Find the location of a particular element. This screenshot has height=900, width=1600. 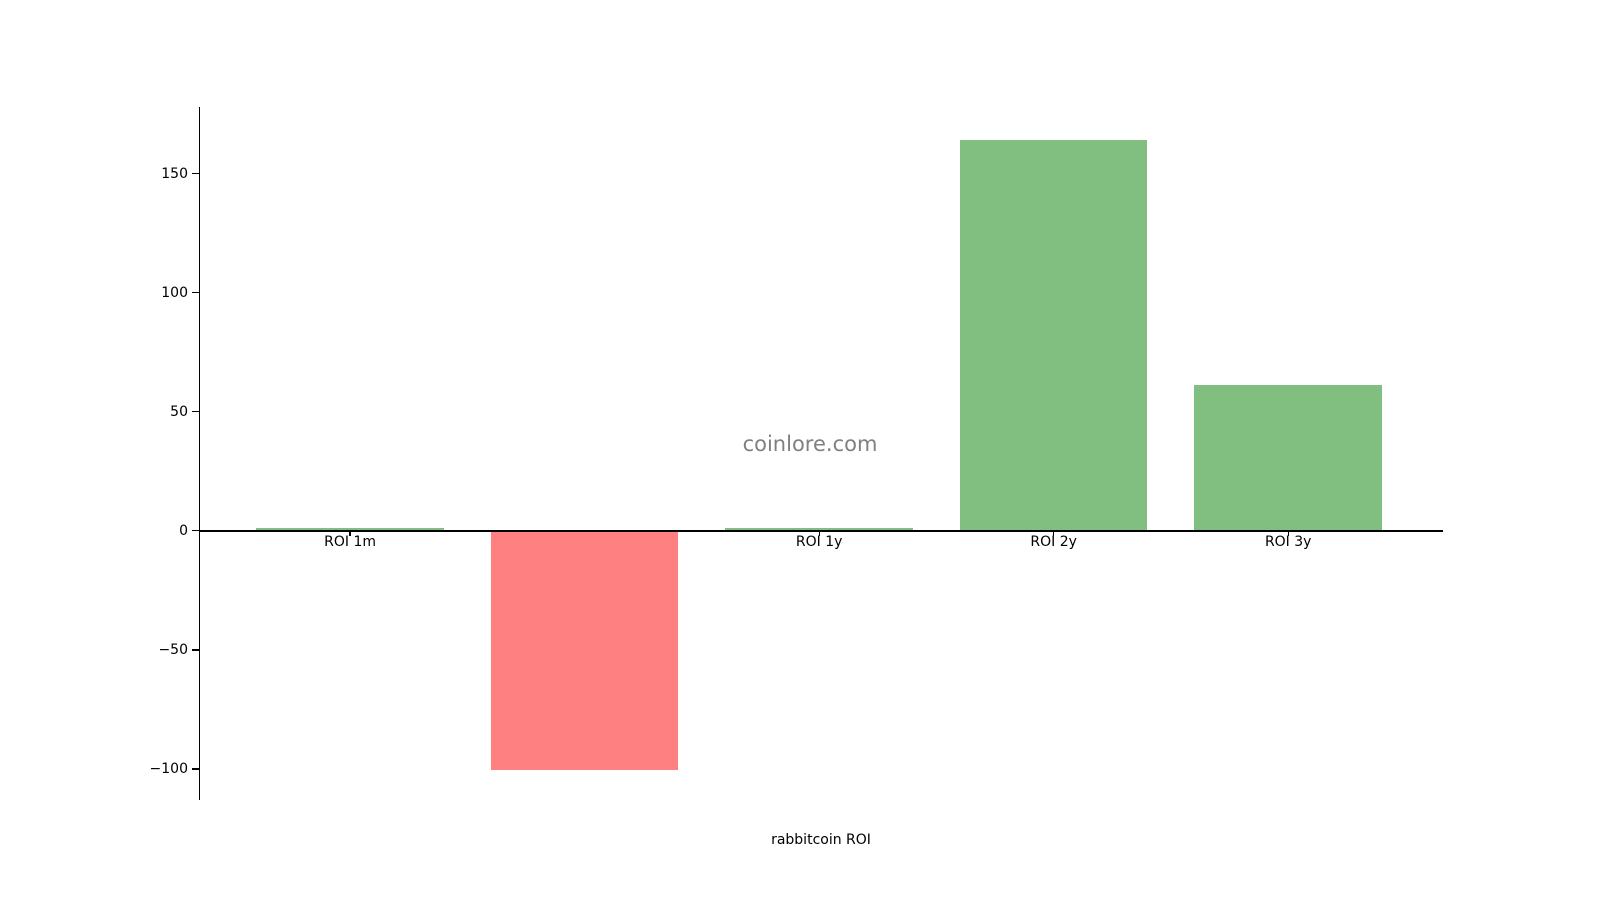

x-tick-label: ROI 1m is located at coordinates (350, 541).